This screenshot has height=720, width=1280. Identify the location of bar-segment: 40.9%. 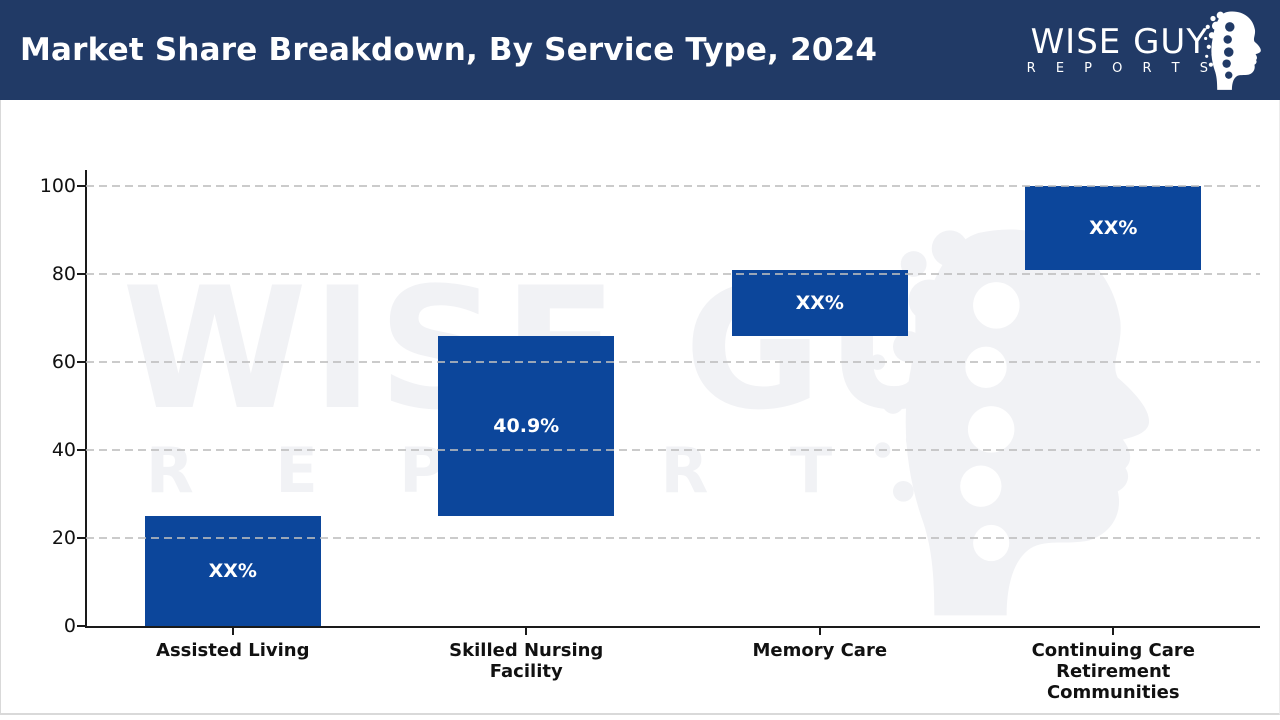
(526, 426).